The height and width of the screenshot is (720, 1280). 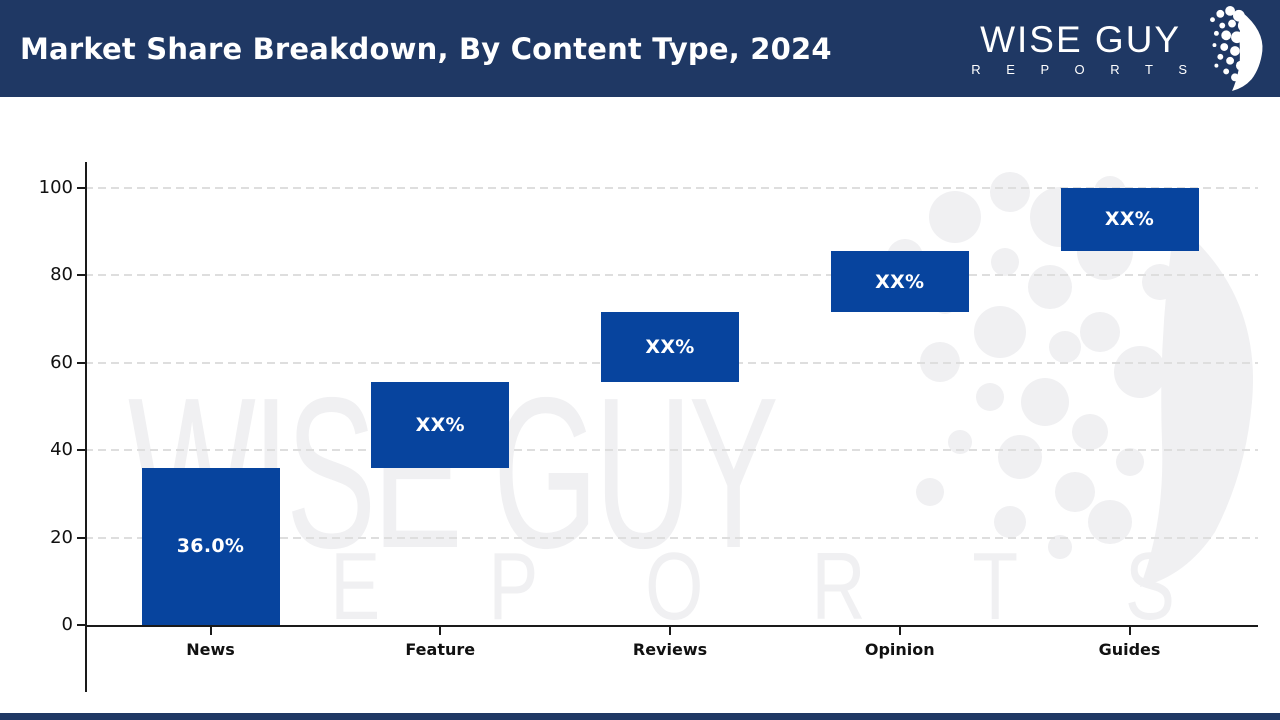 What do you see at coordinates (61, 274) in the screenshot?
I see `y-tick-label-80: 80` at bounding box center [61, 274].